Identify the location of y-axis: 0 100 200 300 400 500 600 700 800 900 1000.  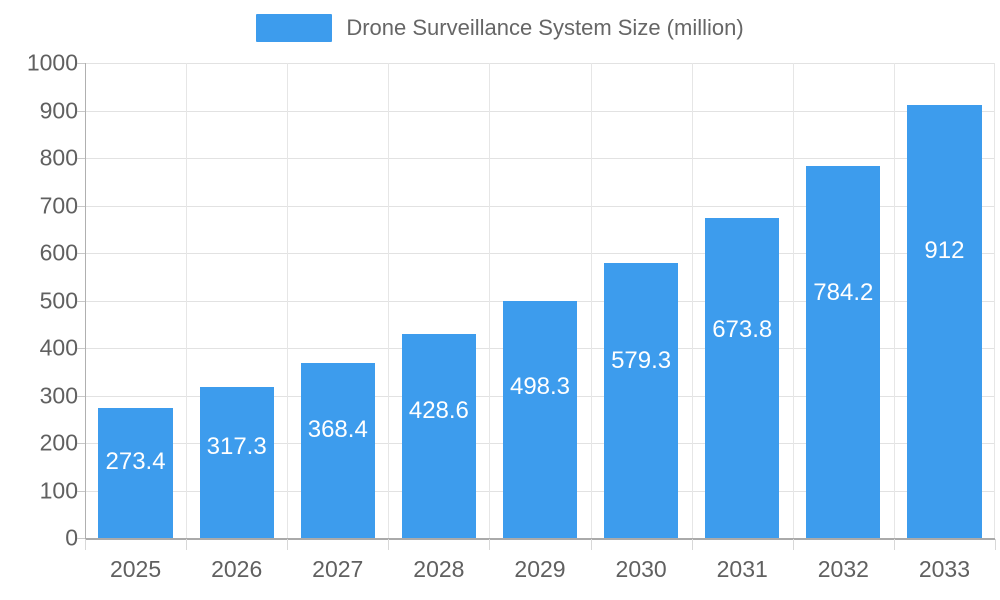
(42, 300).